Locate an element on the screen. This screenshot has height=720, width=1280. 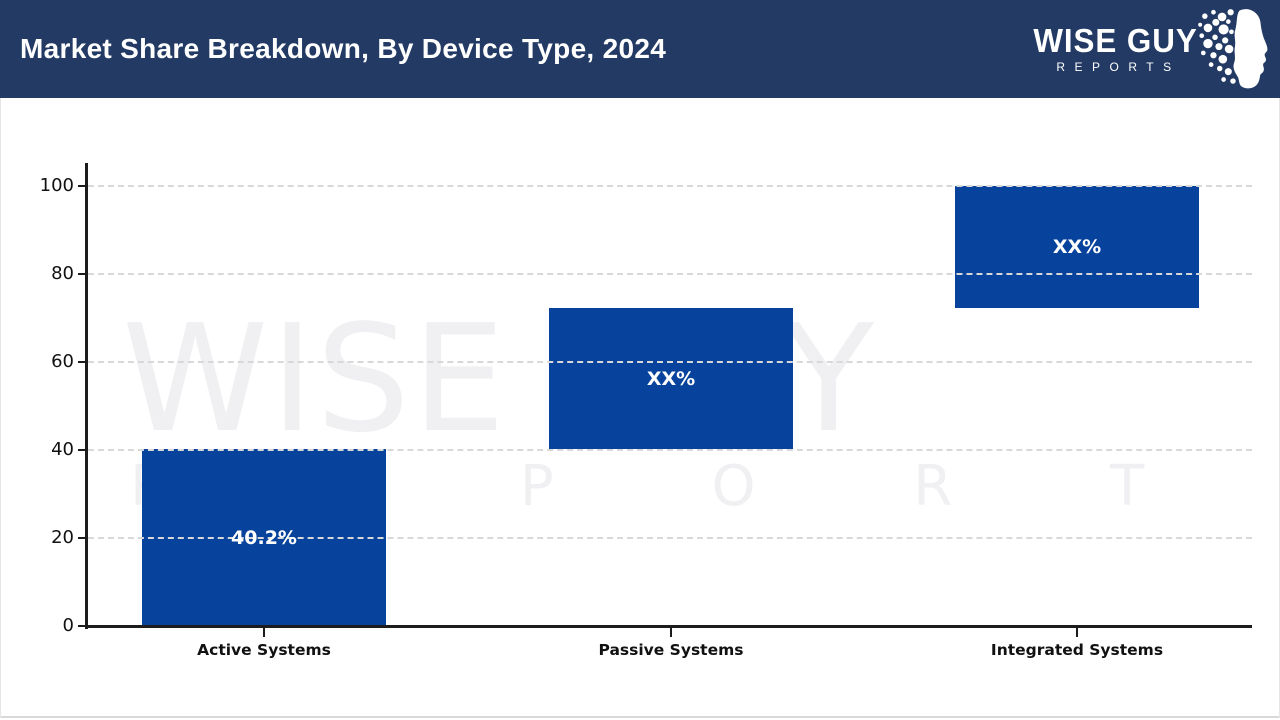
gridline-y100 is located at coordinates (670, 186).